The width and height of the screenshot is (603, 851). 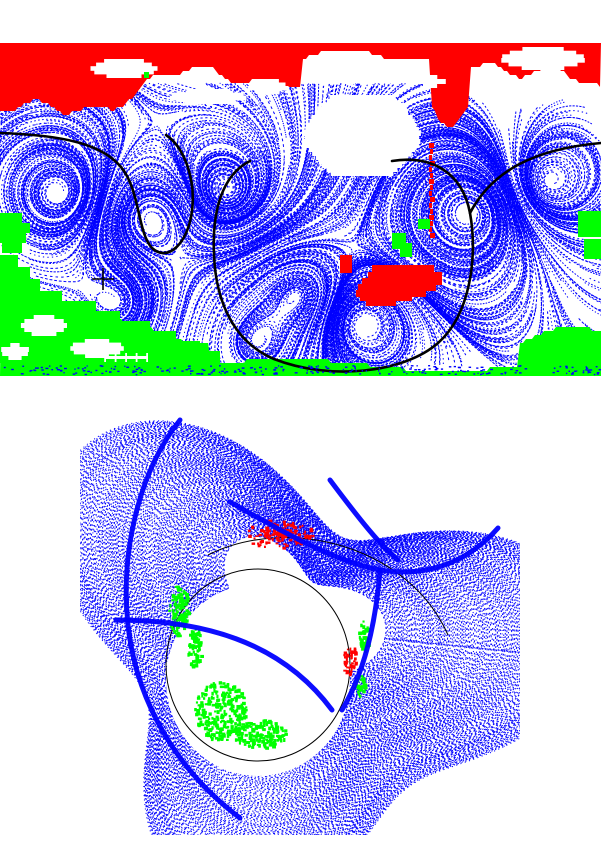 I want to click on red-peninsula-pixel, so click(x=431, y=175).